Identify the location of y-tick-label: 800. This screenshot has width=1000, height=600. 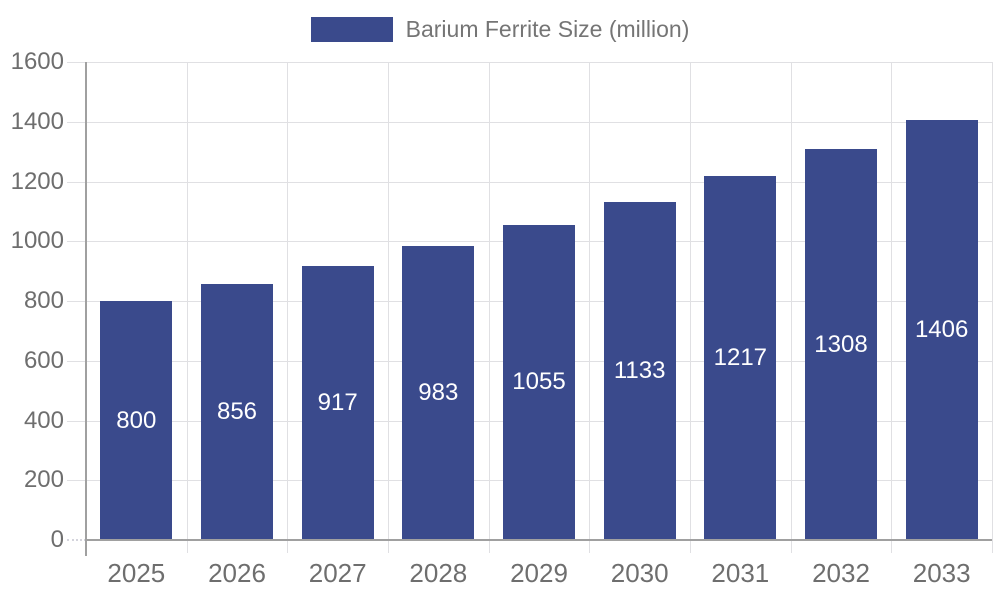
(43, 300).